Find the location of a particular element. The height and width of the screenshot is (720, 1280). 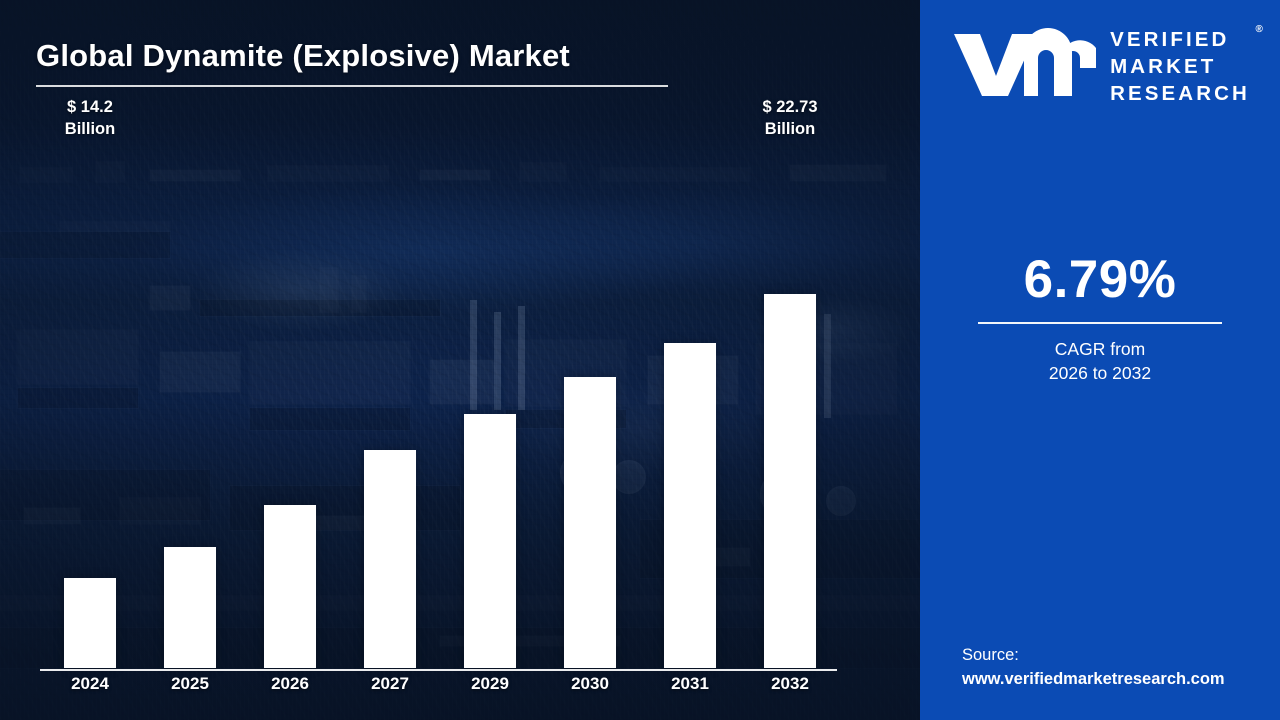

source-url: www.verifiedmarketresearch.com is located at coordinates (1093, 679).